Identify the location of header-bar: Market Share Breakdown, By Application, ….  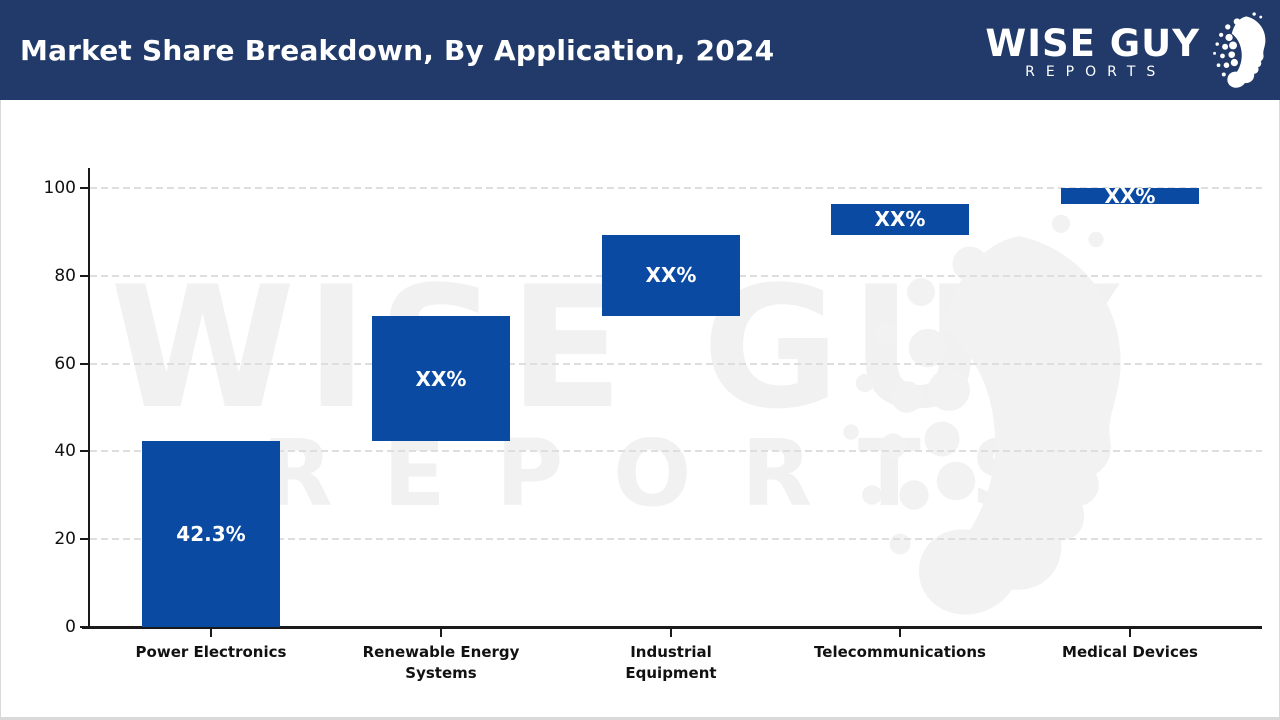
(640, 50).